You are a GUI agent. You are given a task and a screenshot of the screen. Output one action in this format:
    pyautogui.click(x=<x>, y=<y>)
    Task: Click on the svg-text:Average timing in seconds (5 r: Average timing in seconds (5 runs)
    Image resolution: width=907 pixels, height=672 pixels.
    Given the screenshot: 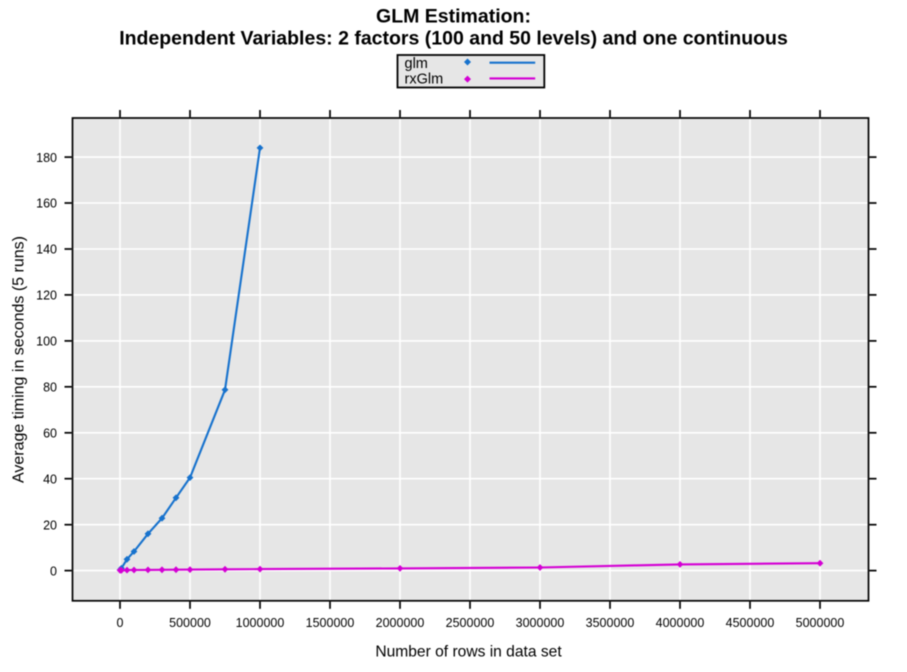 What is the action you would take?
    pyautogui.click(x=19, y=359)
    